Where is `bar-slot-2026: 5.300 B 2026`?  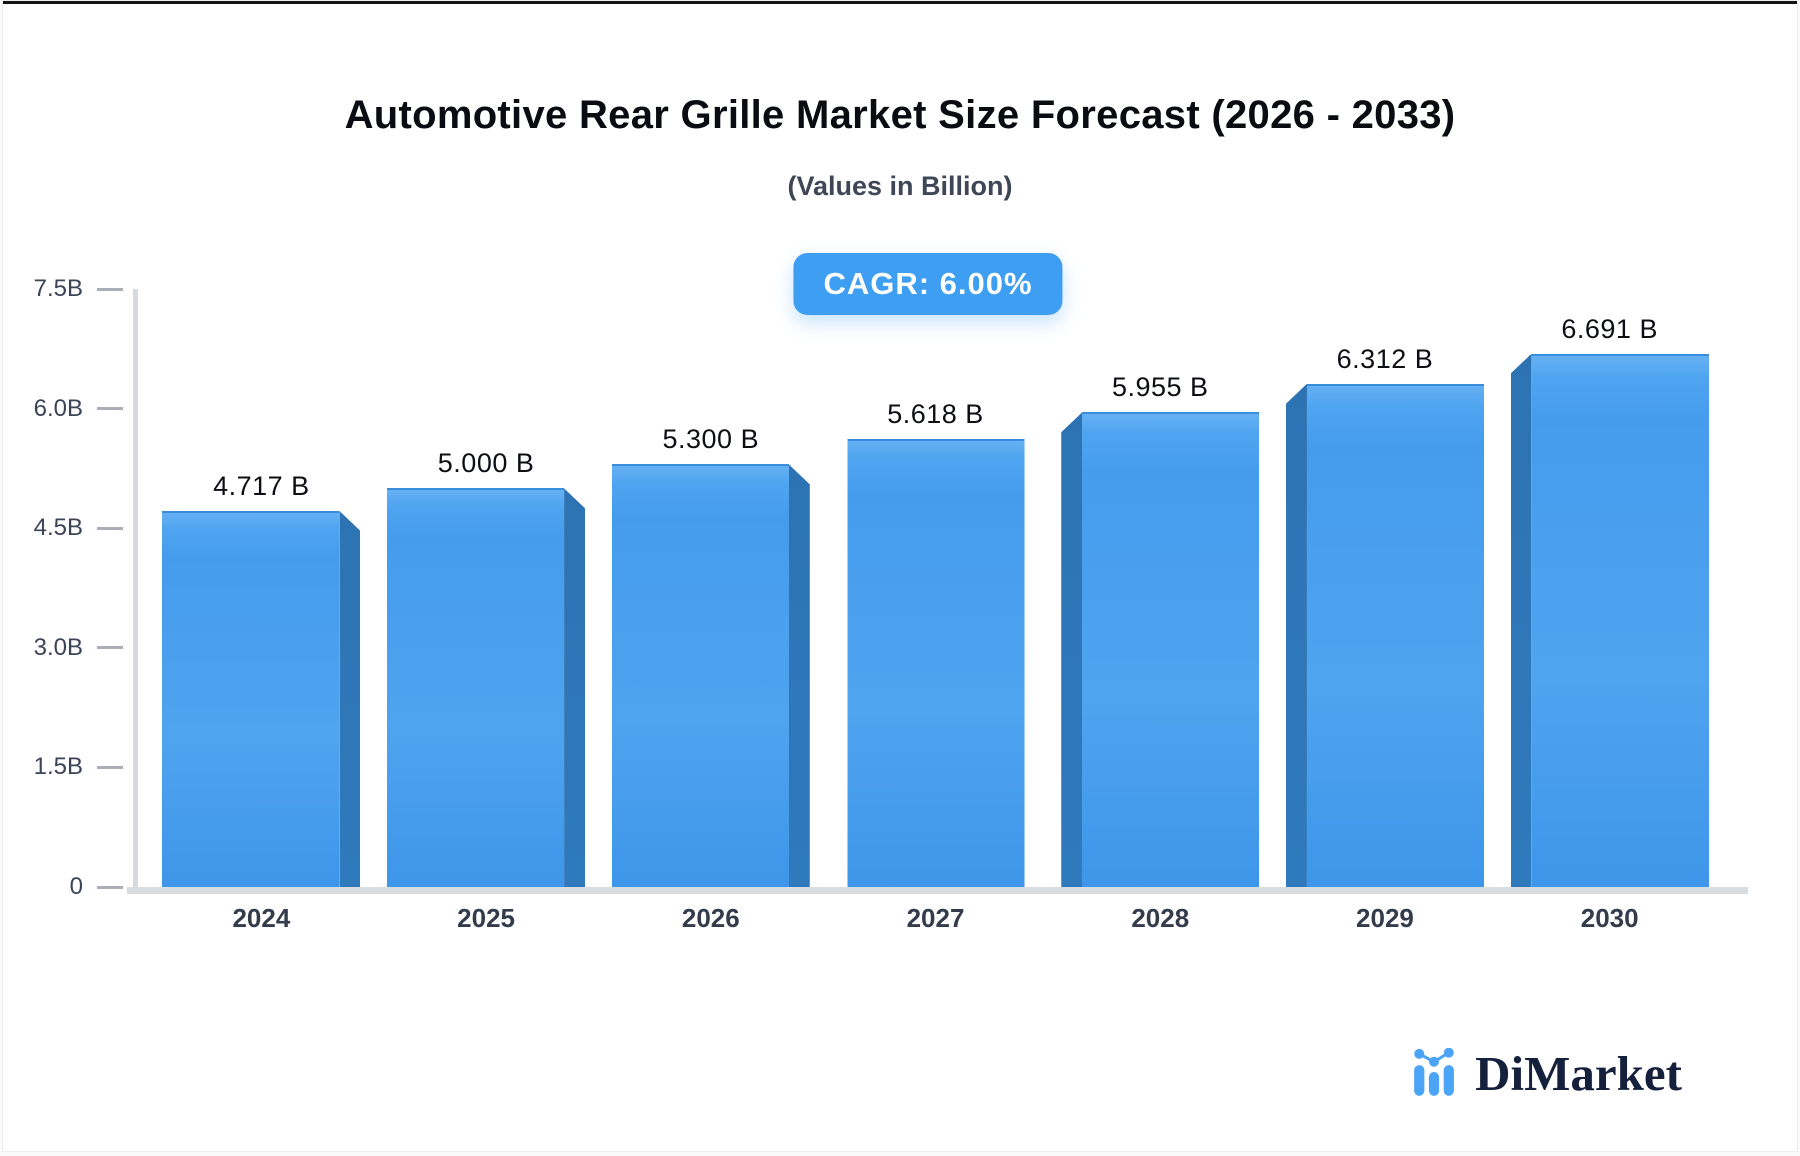
bar-slot-2026: 5.300 B 2026 is located at coordinates (710, 611).